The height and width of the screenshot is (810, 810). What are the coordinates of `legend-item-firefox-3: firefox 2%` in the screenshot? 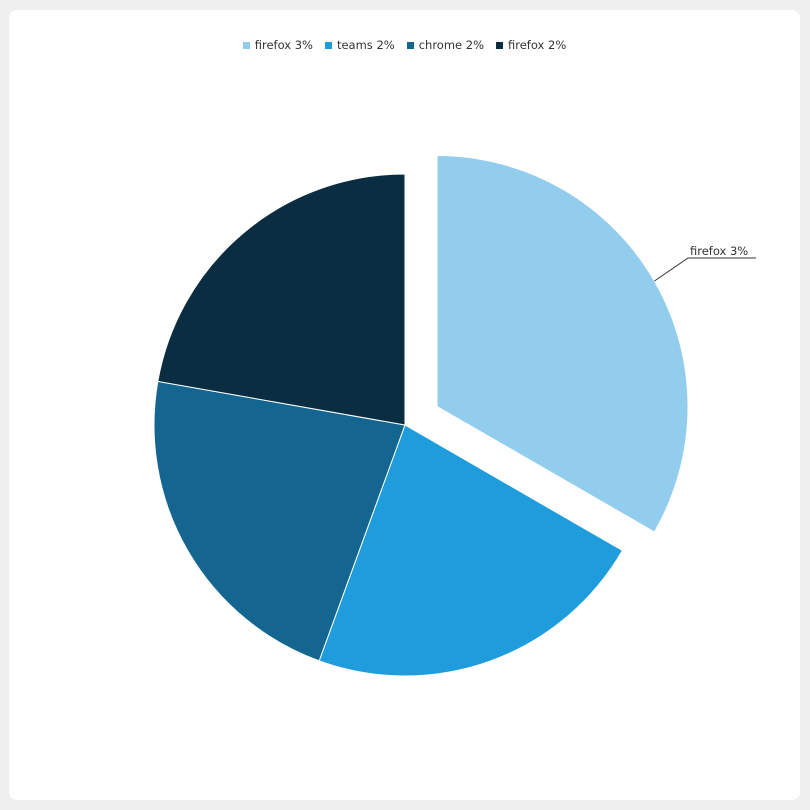 It's located at (531, 45).